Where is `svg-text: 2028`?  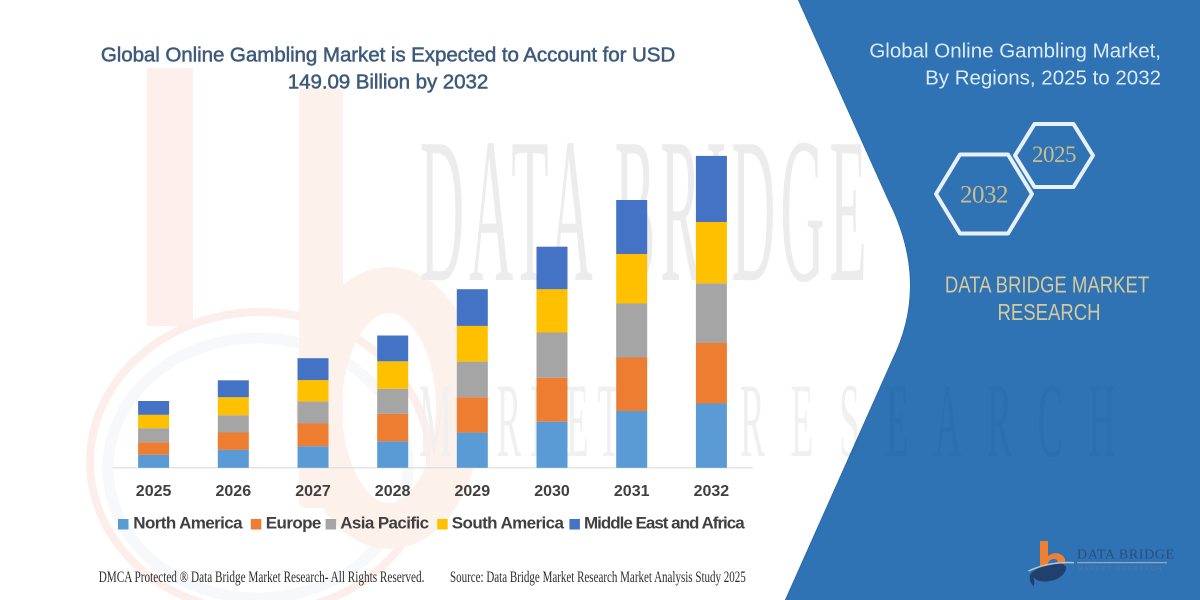
svg-text: 2028 is located at coordinates (393, 491).